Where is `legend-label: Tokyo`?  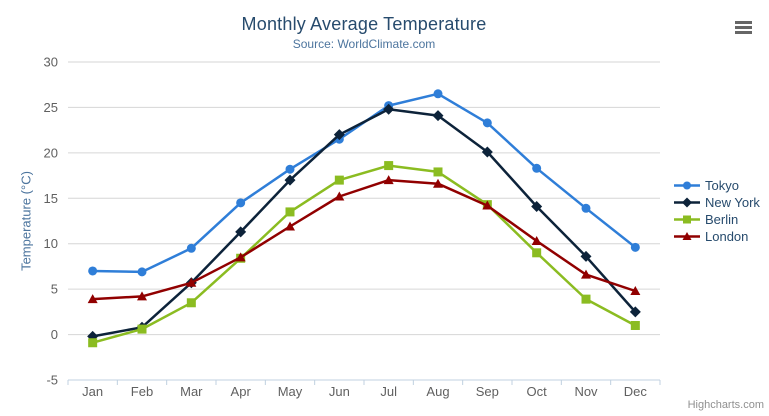
legend-label: Tokyo is located at coordinates (722, 185).